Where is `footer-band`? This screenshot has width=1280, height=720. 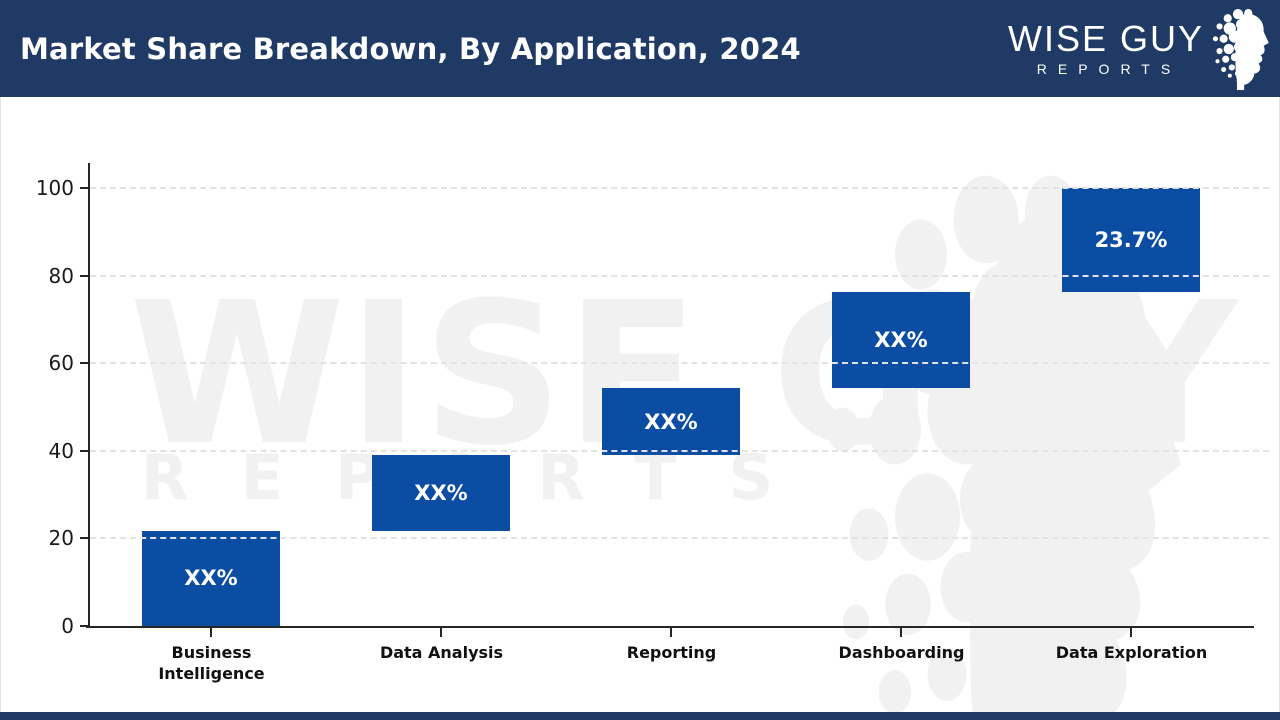 footer-band is located at coordinates (640, 716).